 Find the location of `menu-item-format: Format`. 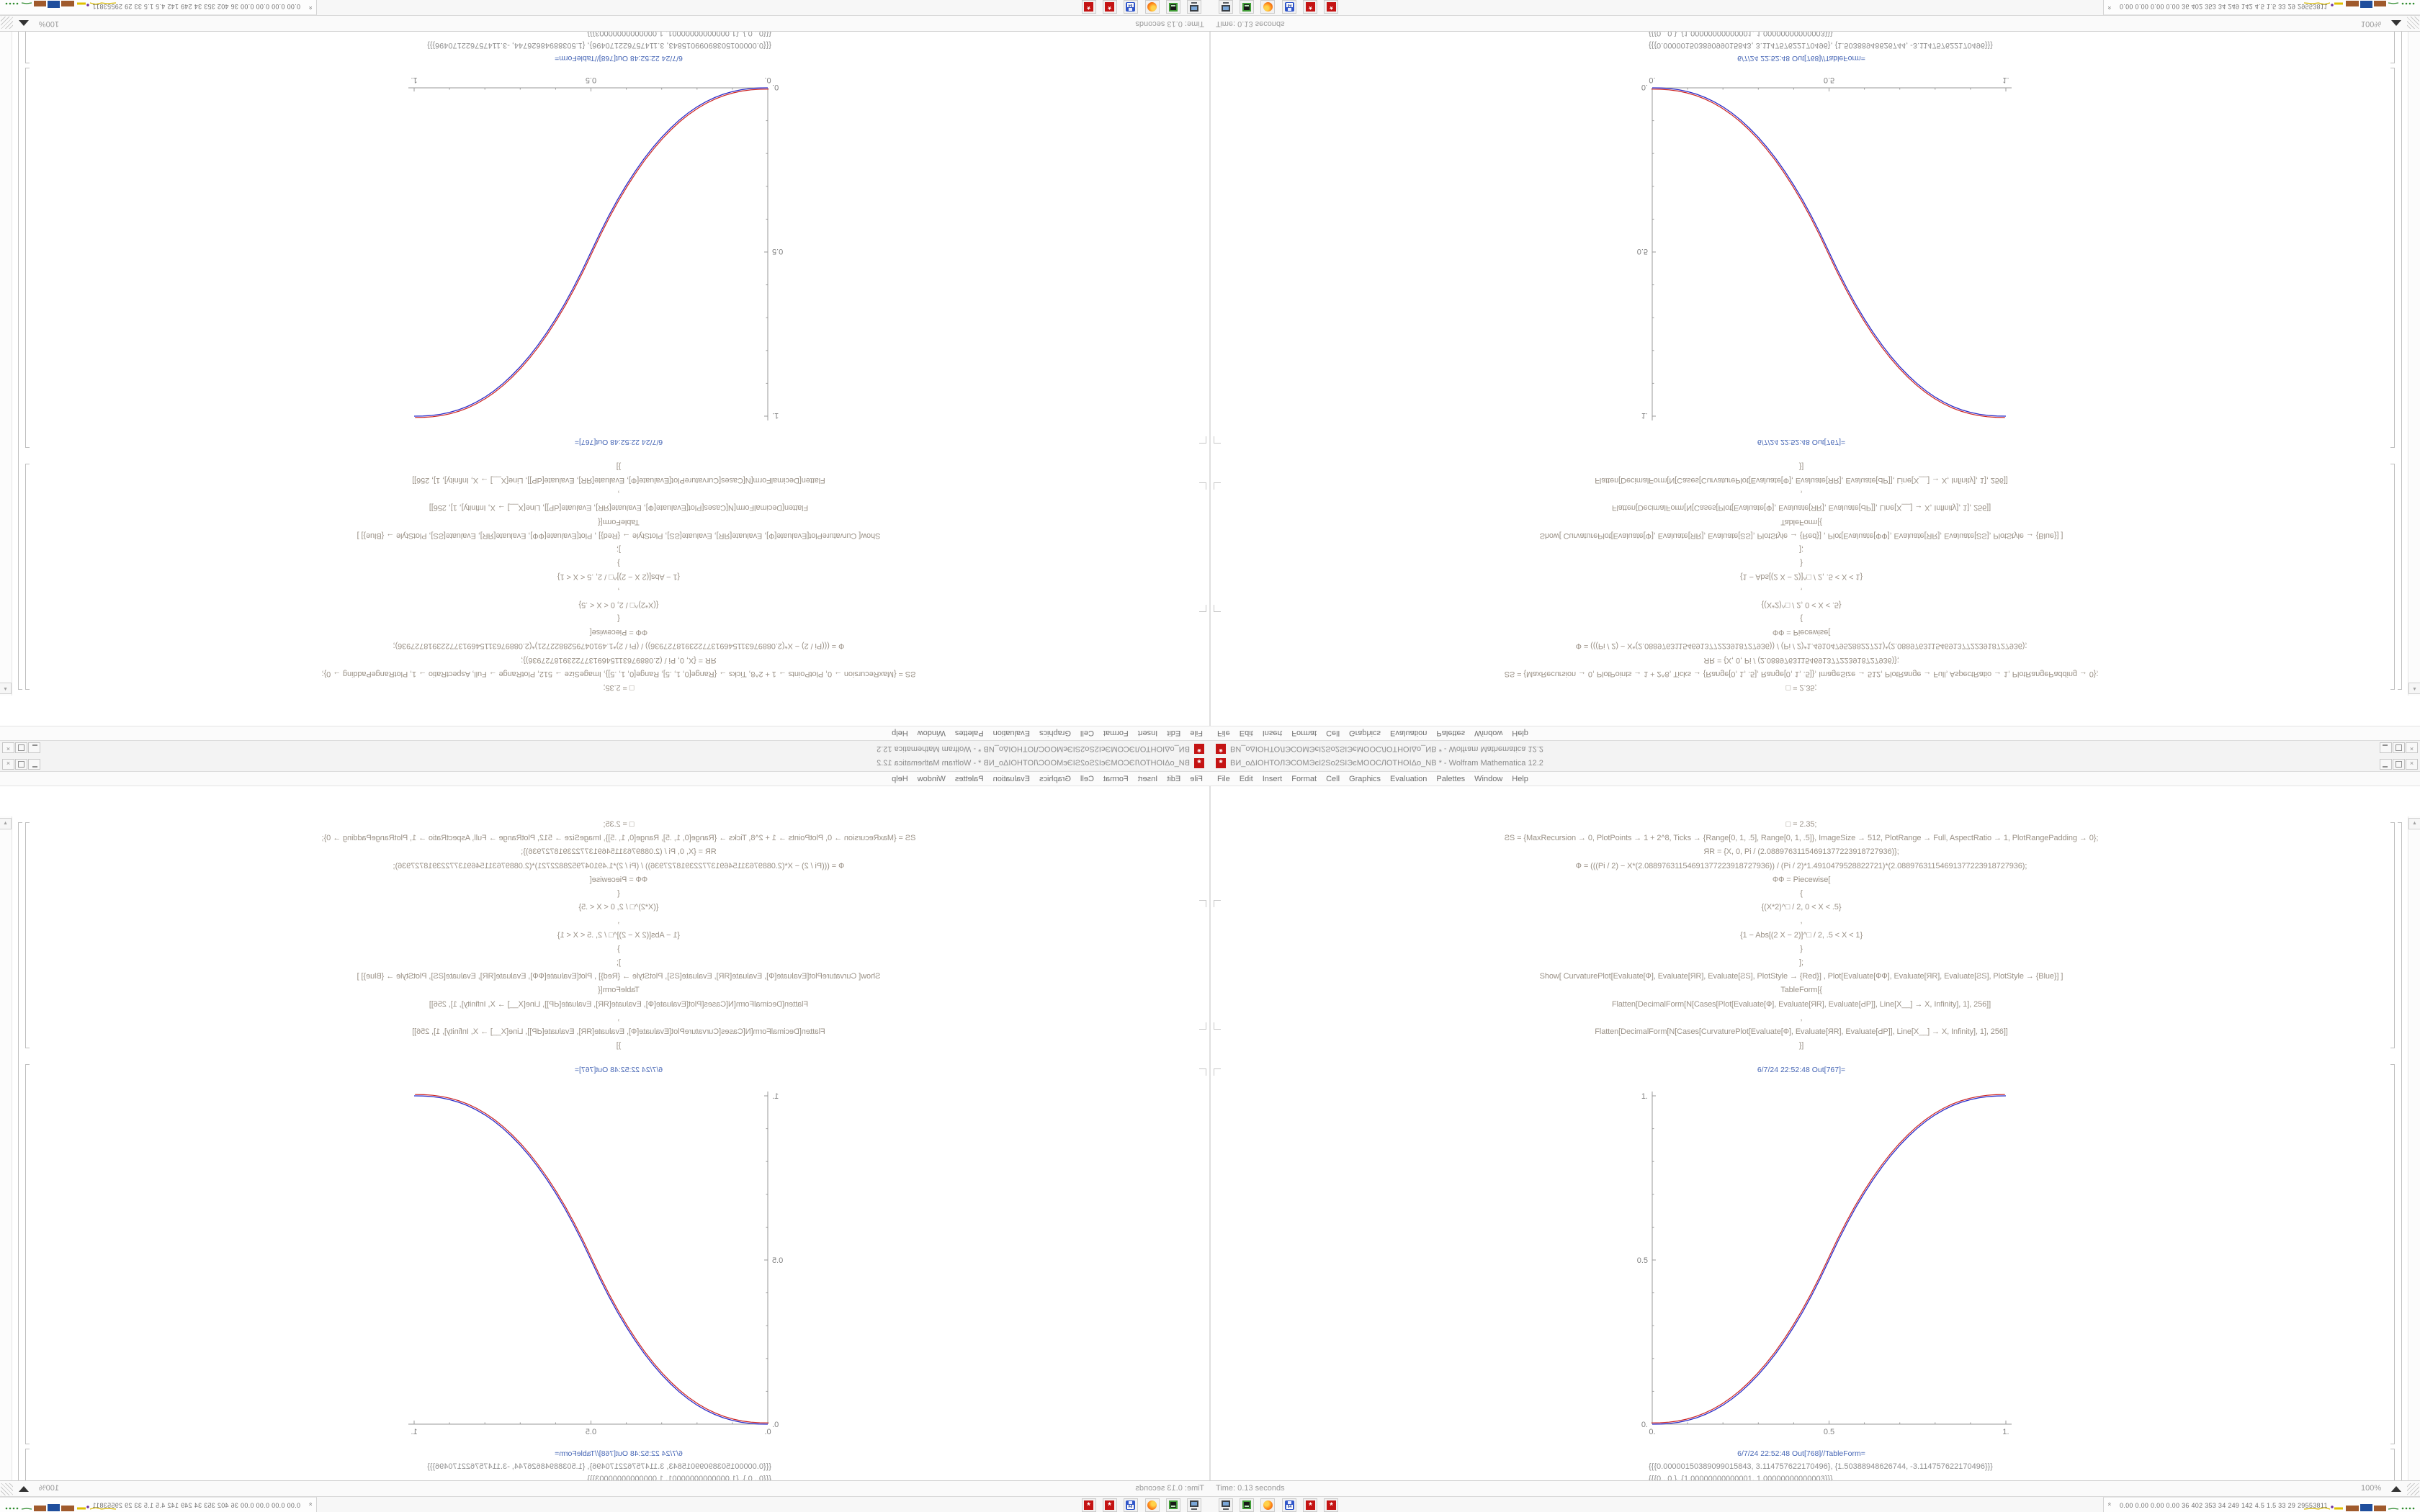

menu-item-format: Format is located at coordinates (1304, 778).